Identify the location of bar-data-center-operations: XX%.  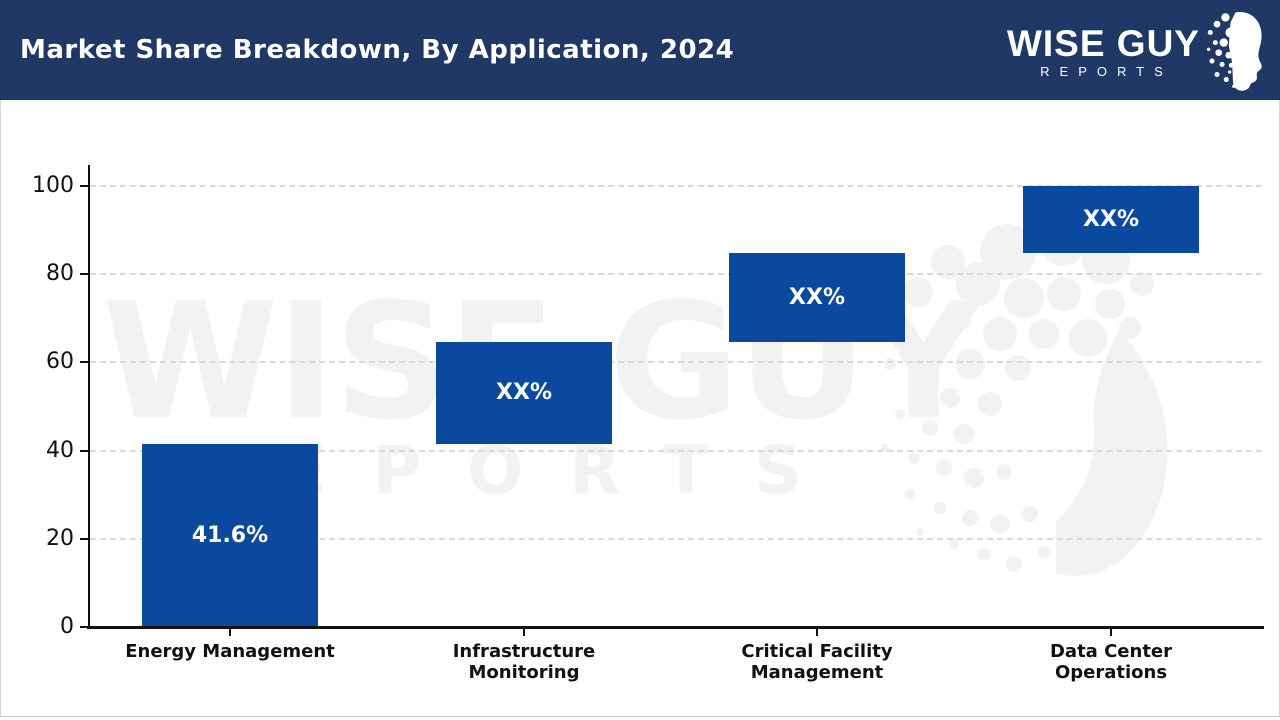
(1111, 220).